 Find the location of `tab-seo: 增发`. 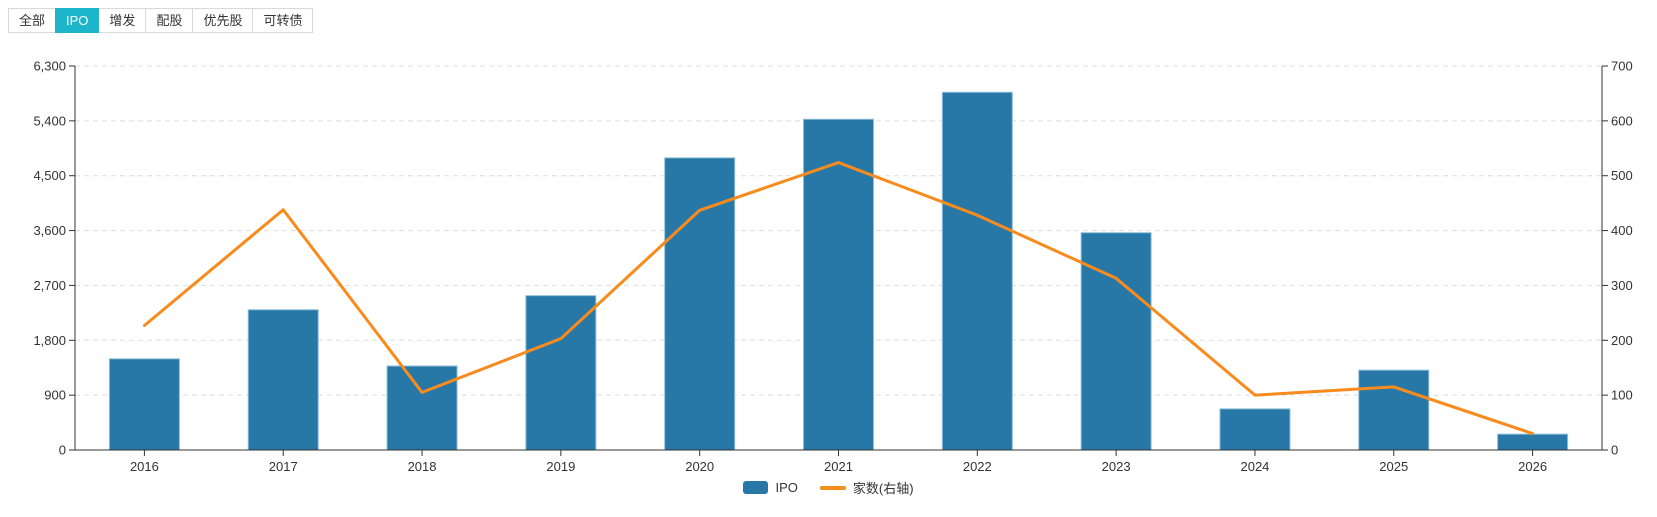

tab-seo: 增发 is located at coordinates (122, 20).